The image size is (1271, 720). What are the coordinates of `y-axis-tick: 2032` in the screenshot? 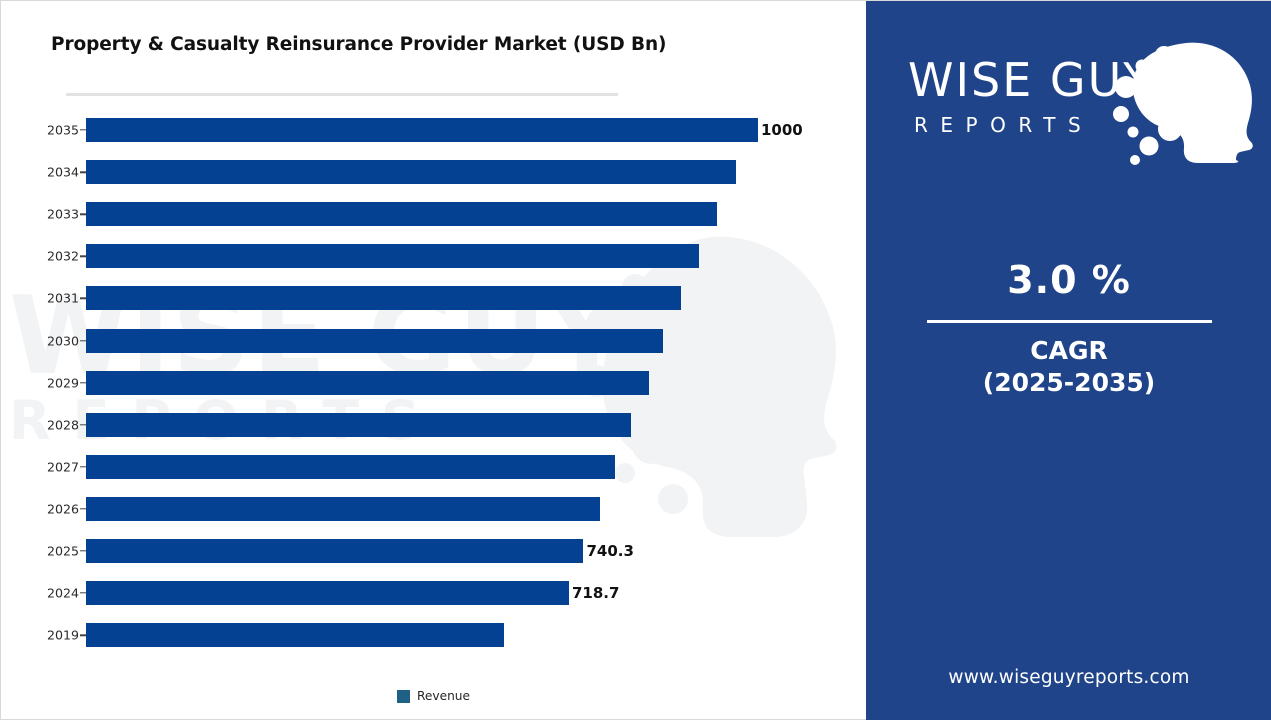 It's located at (40, 256).